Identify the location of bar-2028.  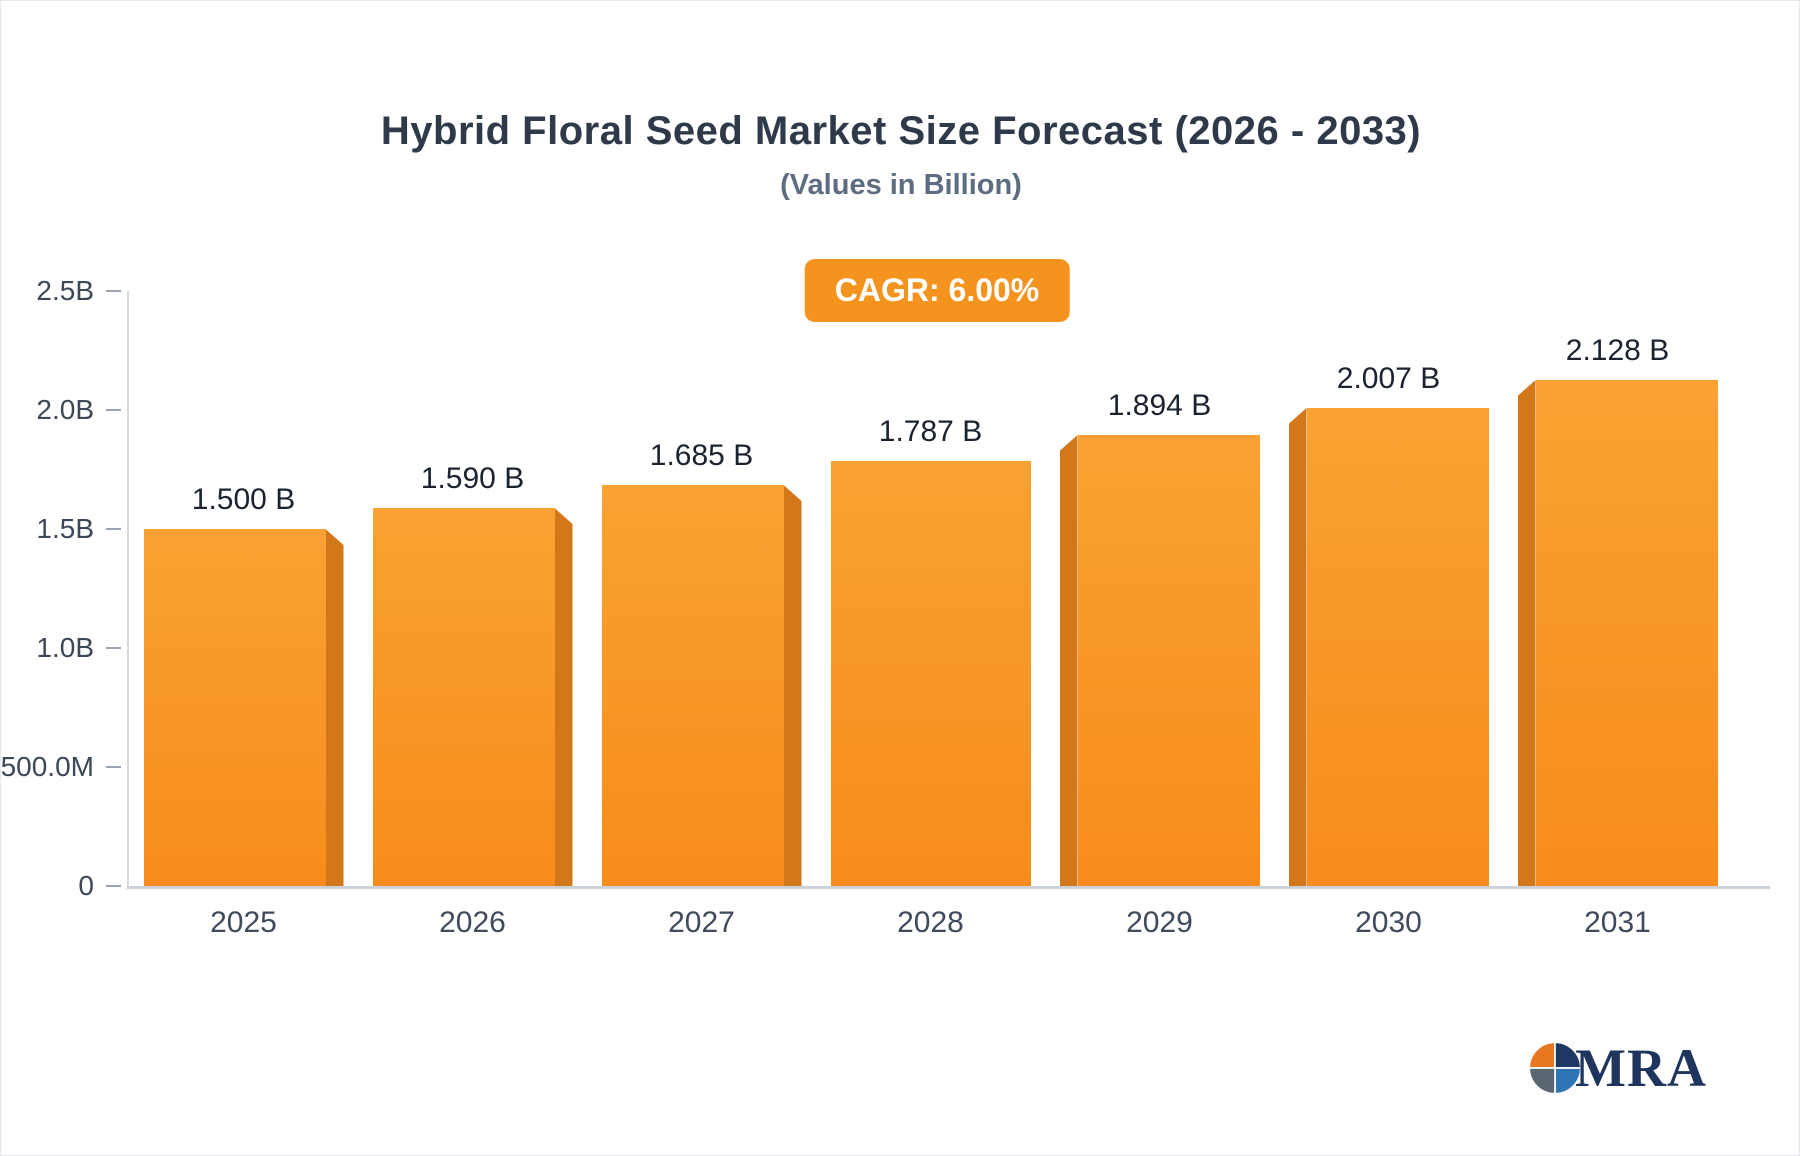
(930, 673).